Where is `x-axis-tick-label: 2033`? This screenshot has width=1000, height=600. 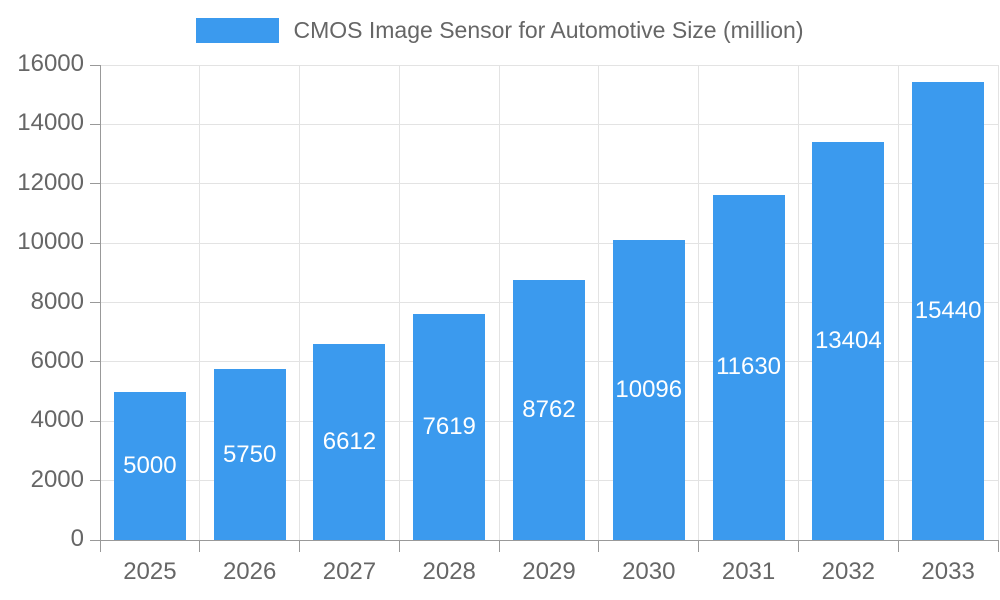
x-axis-tick-label: 2033 is located at coordinates (948, 571).